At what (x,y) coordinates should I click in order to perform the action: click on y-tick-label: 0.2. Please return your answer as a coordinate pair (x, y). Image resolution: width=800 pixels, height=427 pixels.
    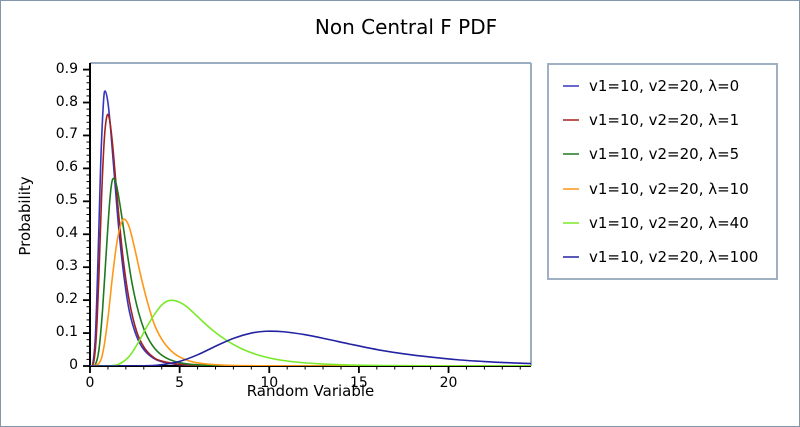
    Looking at the image, I should click on (66, 299).